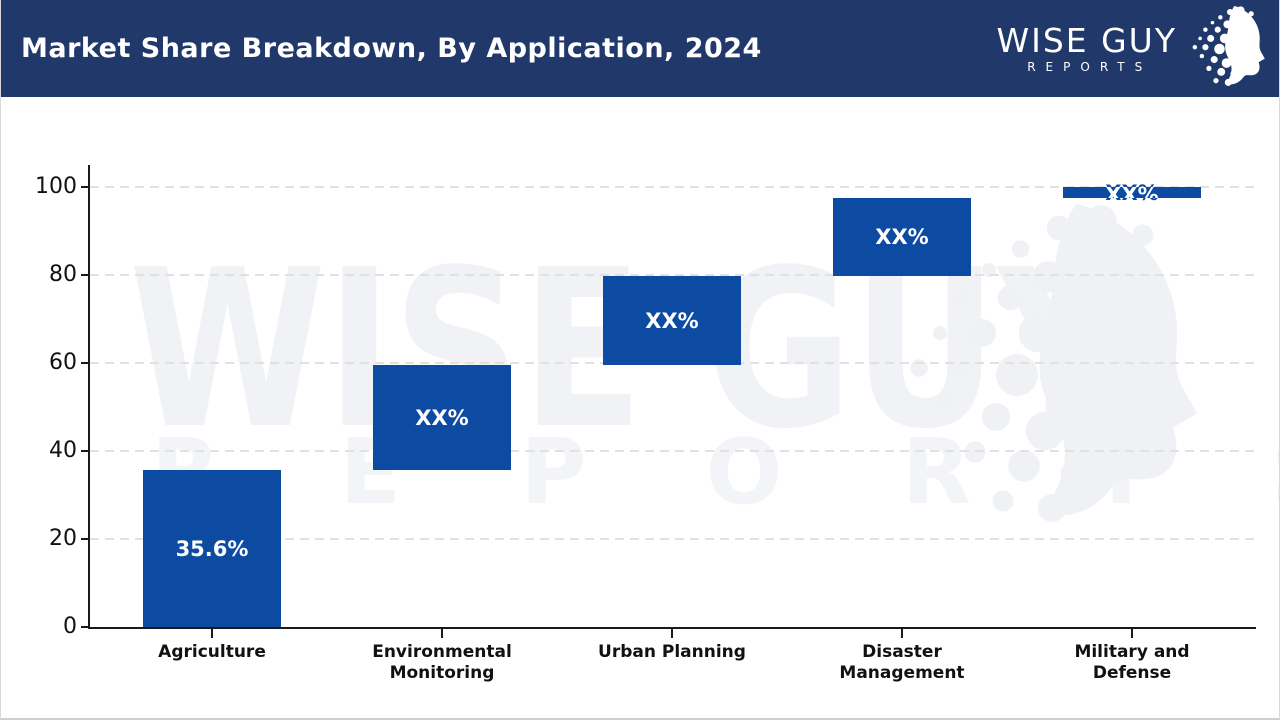 This screenshot has height=720, width=1280. I want to click on brand-name: WISE GUY, so click(1086, 40).